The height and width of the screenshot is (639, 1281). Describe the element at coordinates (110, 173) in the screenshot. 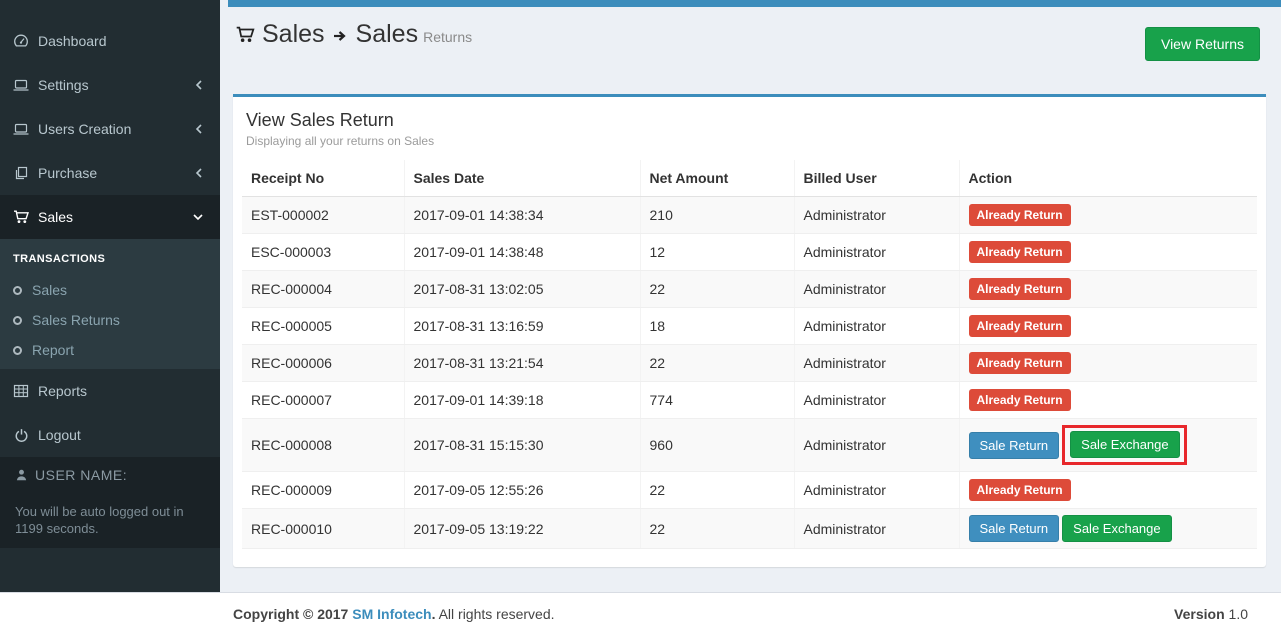

I see `sidebar-item-purchase: Purchase` at that location.